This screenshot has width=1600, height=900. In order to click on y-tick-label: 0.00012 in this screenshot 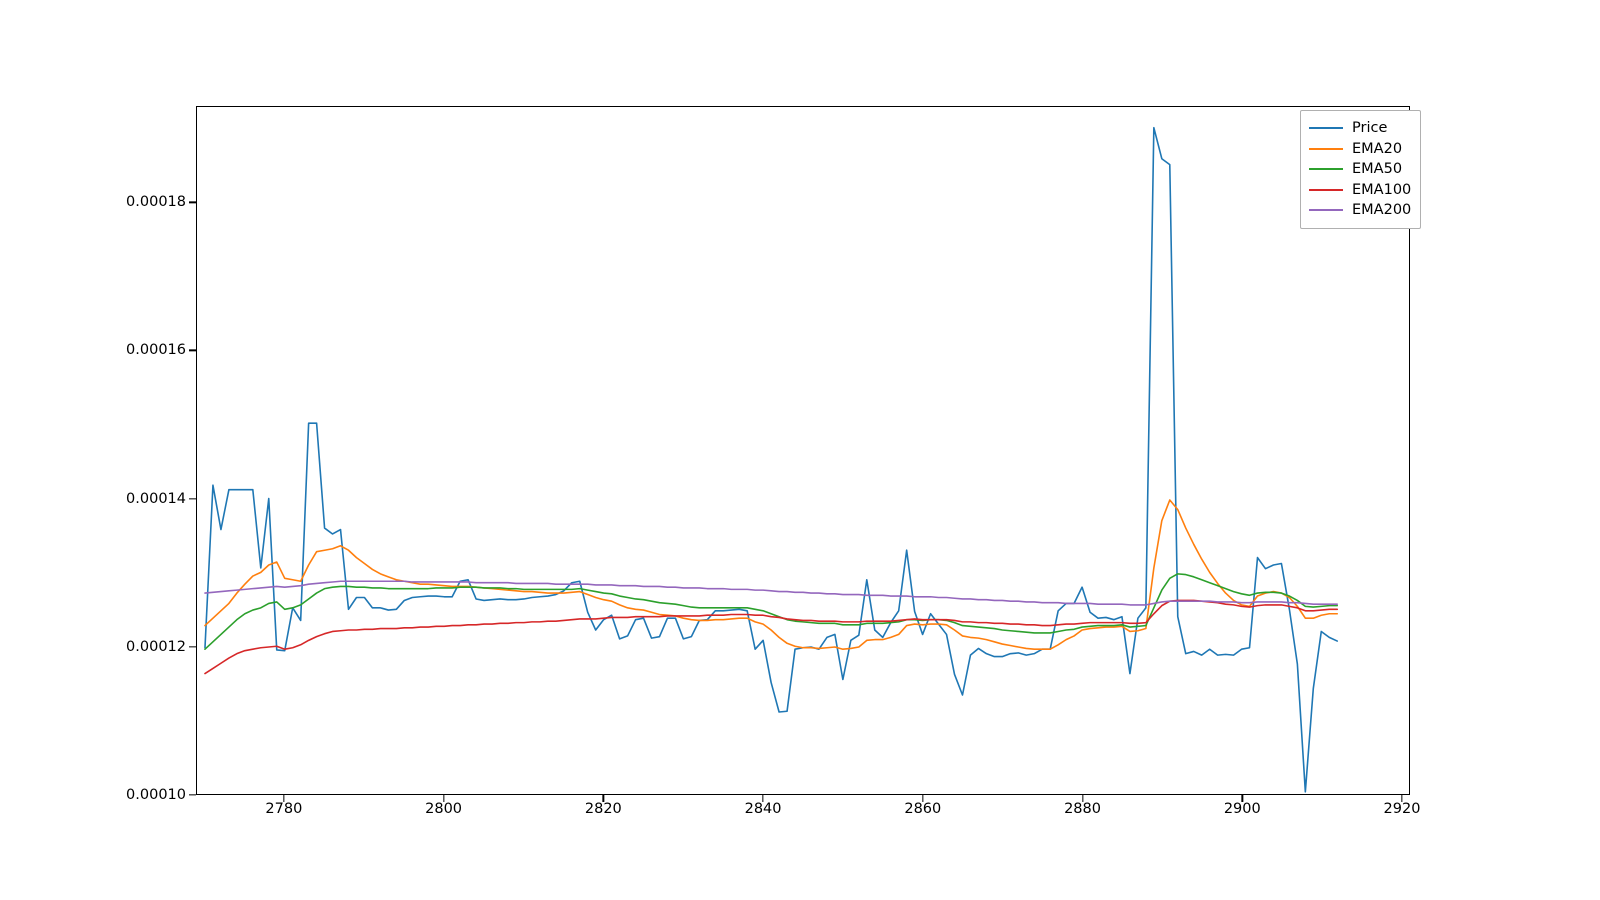, I will do `click(156, 646)`.